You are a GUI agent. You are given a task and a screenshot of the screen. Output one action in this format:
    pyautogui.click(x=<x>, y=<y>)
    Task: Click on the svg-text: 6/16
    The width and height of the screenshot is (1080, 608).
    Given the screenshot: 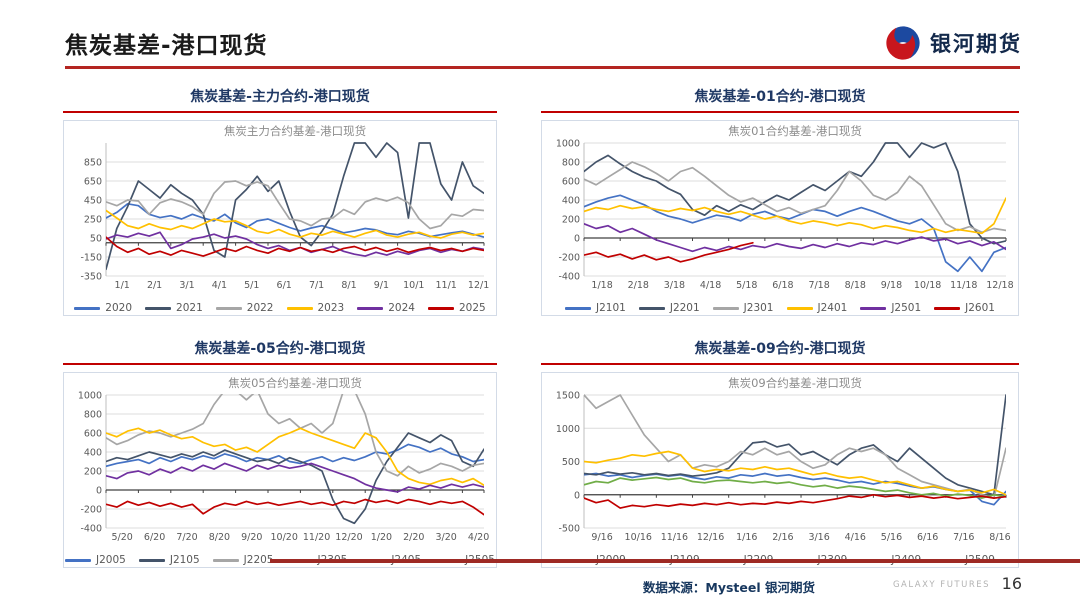 What is the action you would take?
    pyautogui.click(x=927, y=537)
    